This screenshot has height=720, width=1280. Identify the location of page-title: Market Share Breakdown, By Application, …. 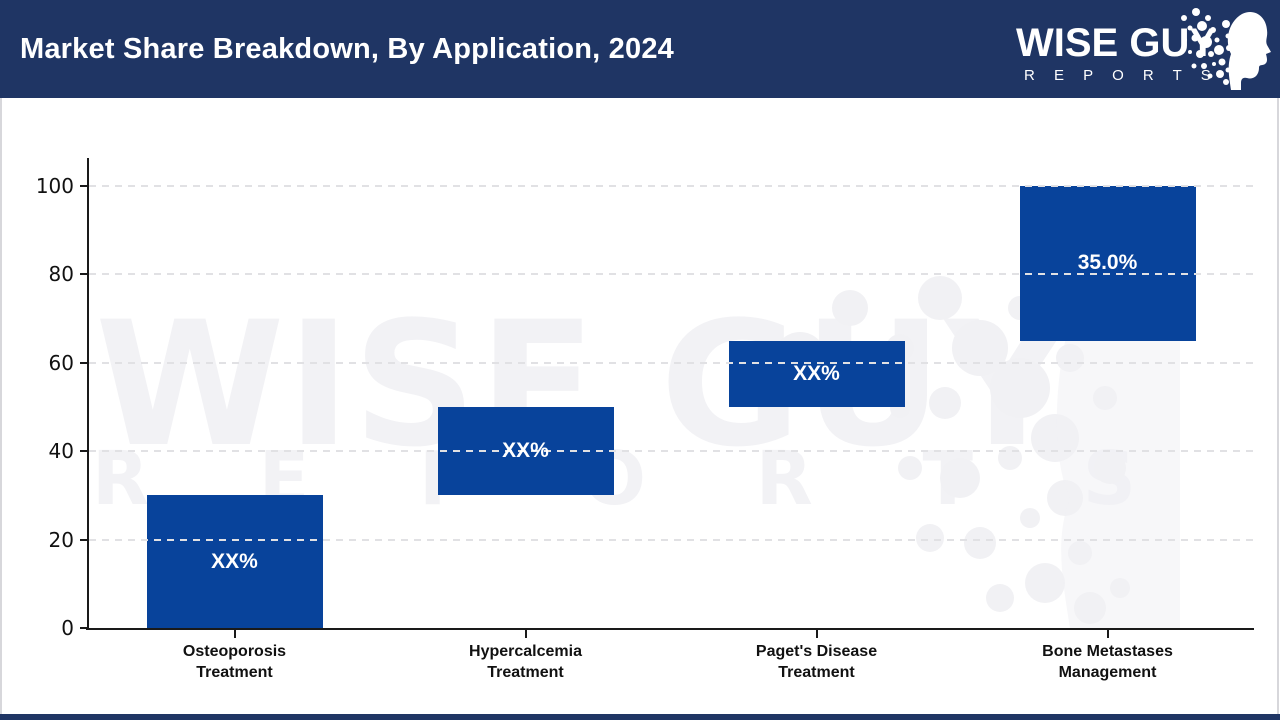
(347, 48).